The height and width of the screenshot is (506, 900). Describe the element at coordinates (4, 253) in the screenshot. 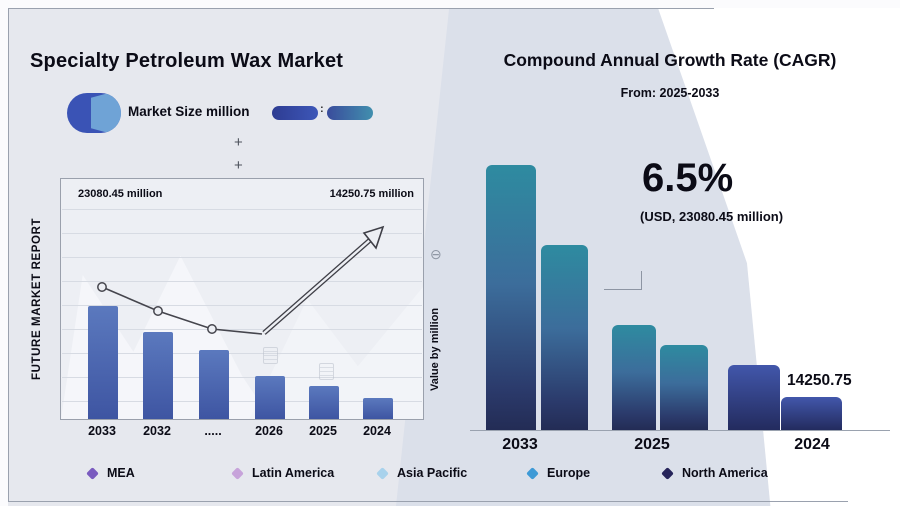

I see `frame-margin-left` at that location.